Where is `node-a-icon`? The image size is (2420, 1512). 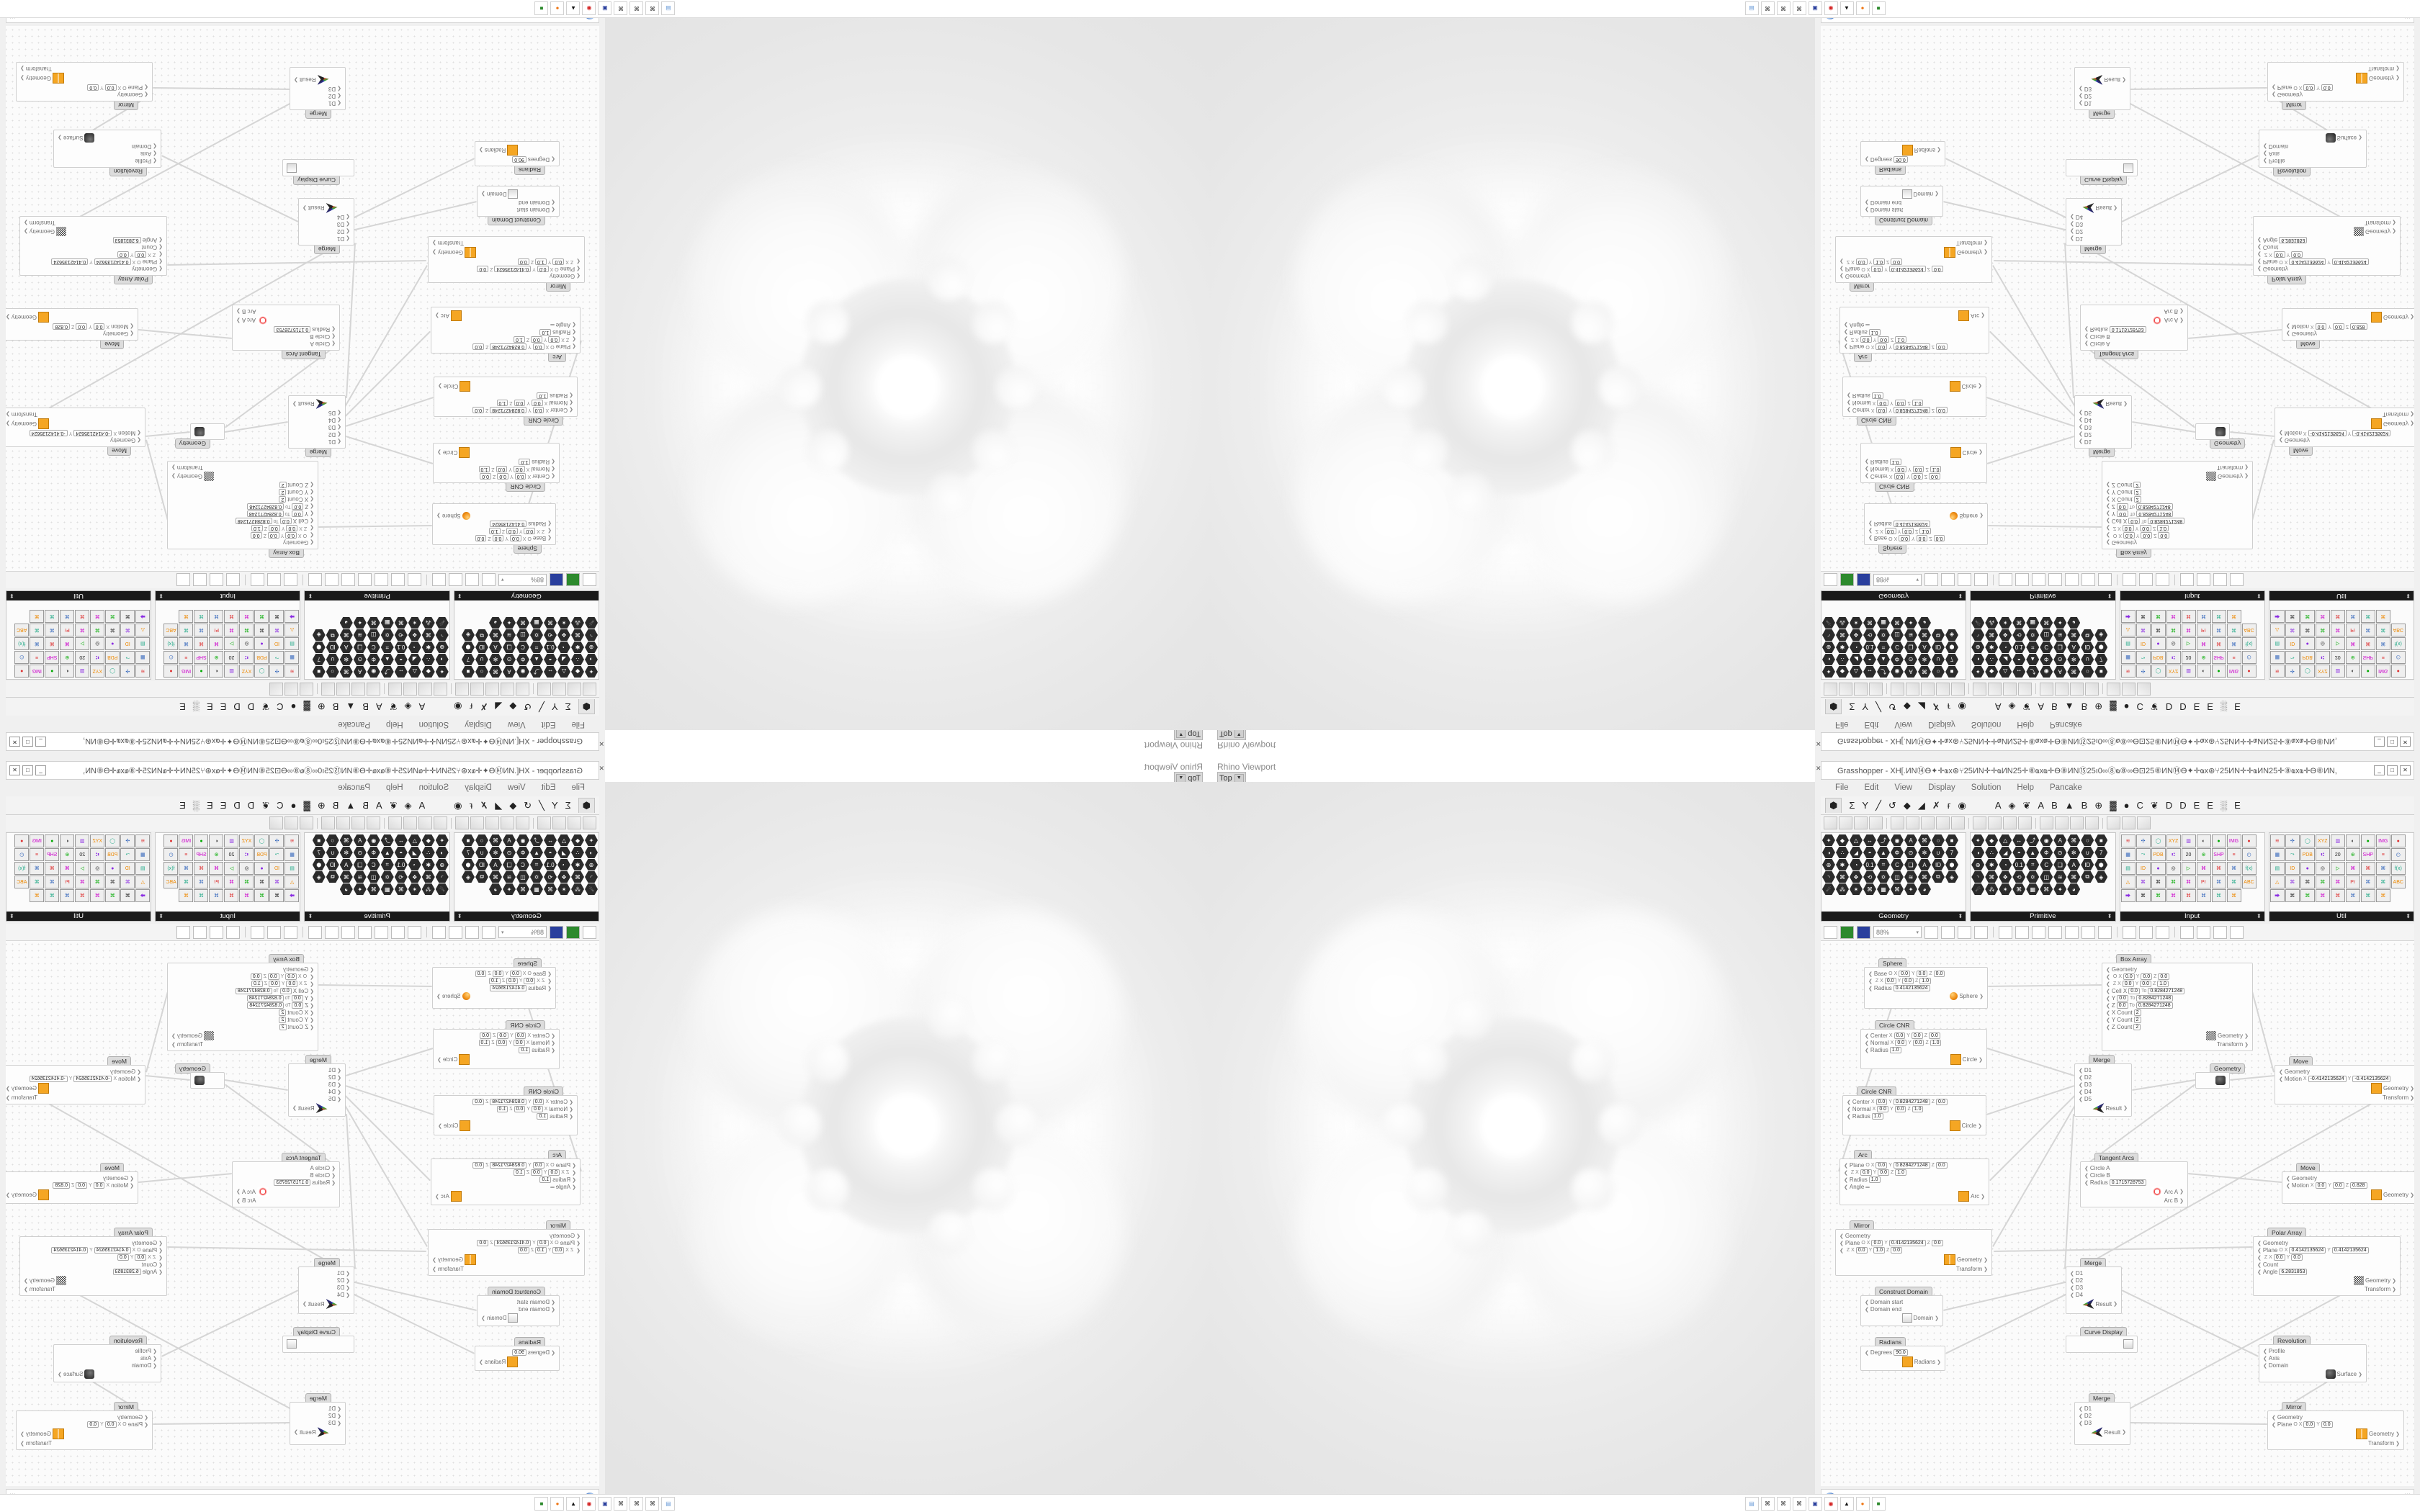
node-a-icon is located at coordinates (2113, 689).